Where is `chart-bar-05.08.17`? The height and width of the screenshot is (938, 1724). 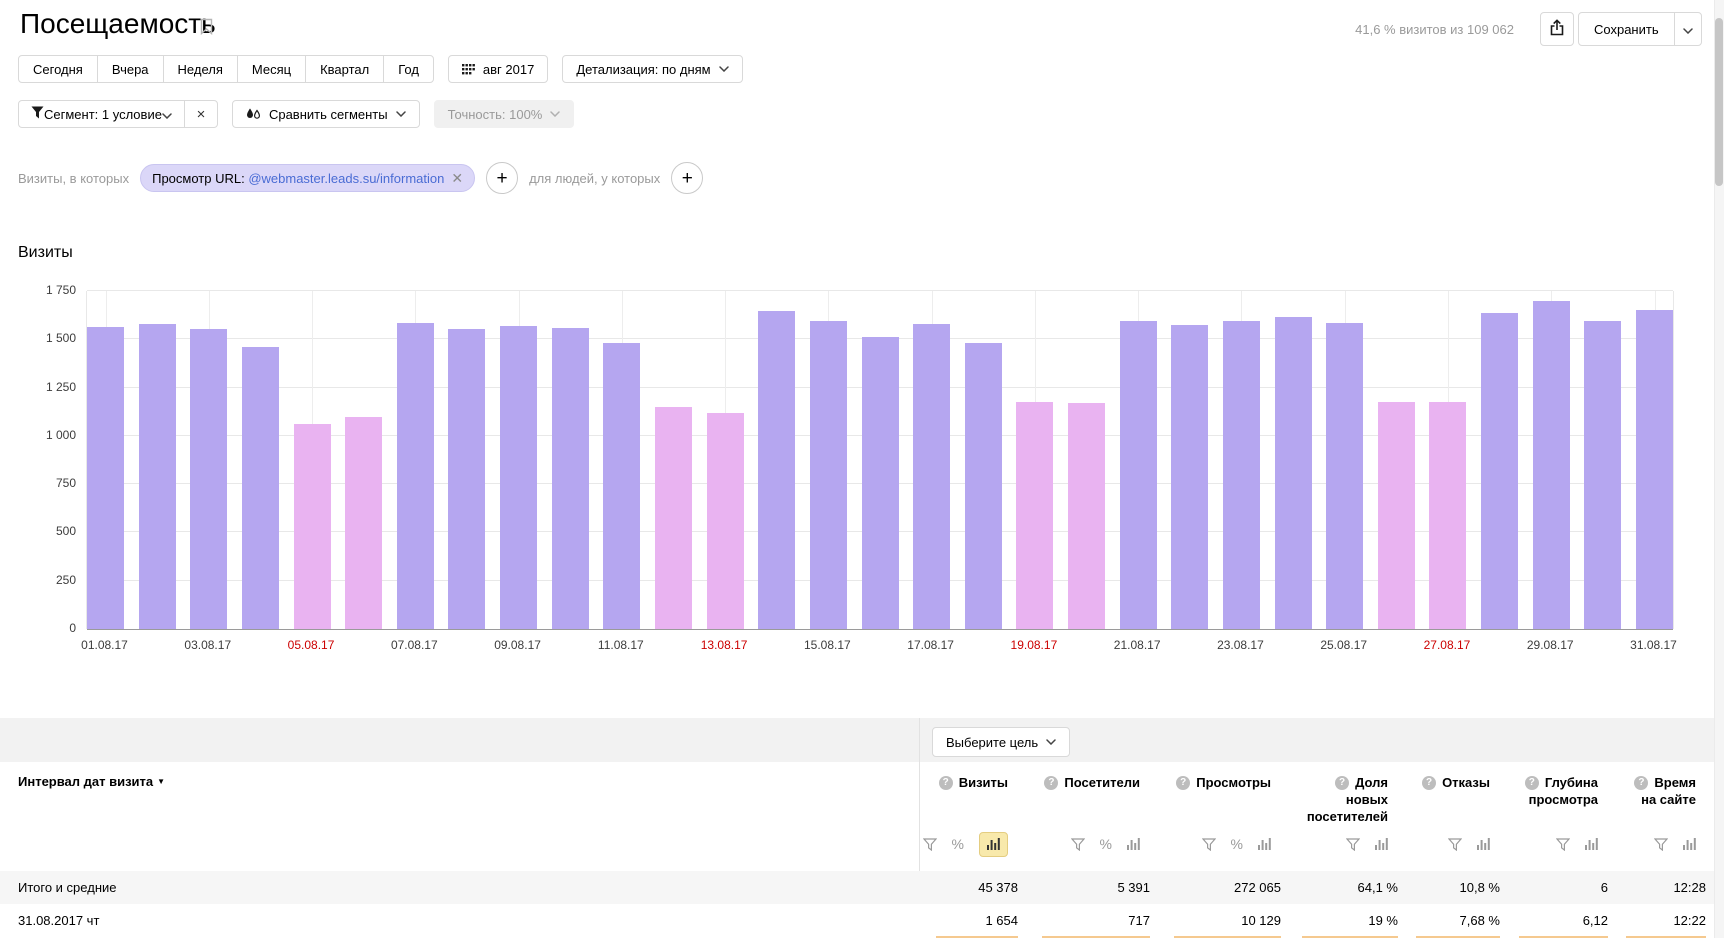
chart-bar-05.08.17 is located at coordinates (312, 526).